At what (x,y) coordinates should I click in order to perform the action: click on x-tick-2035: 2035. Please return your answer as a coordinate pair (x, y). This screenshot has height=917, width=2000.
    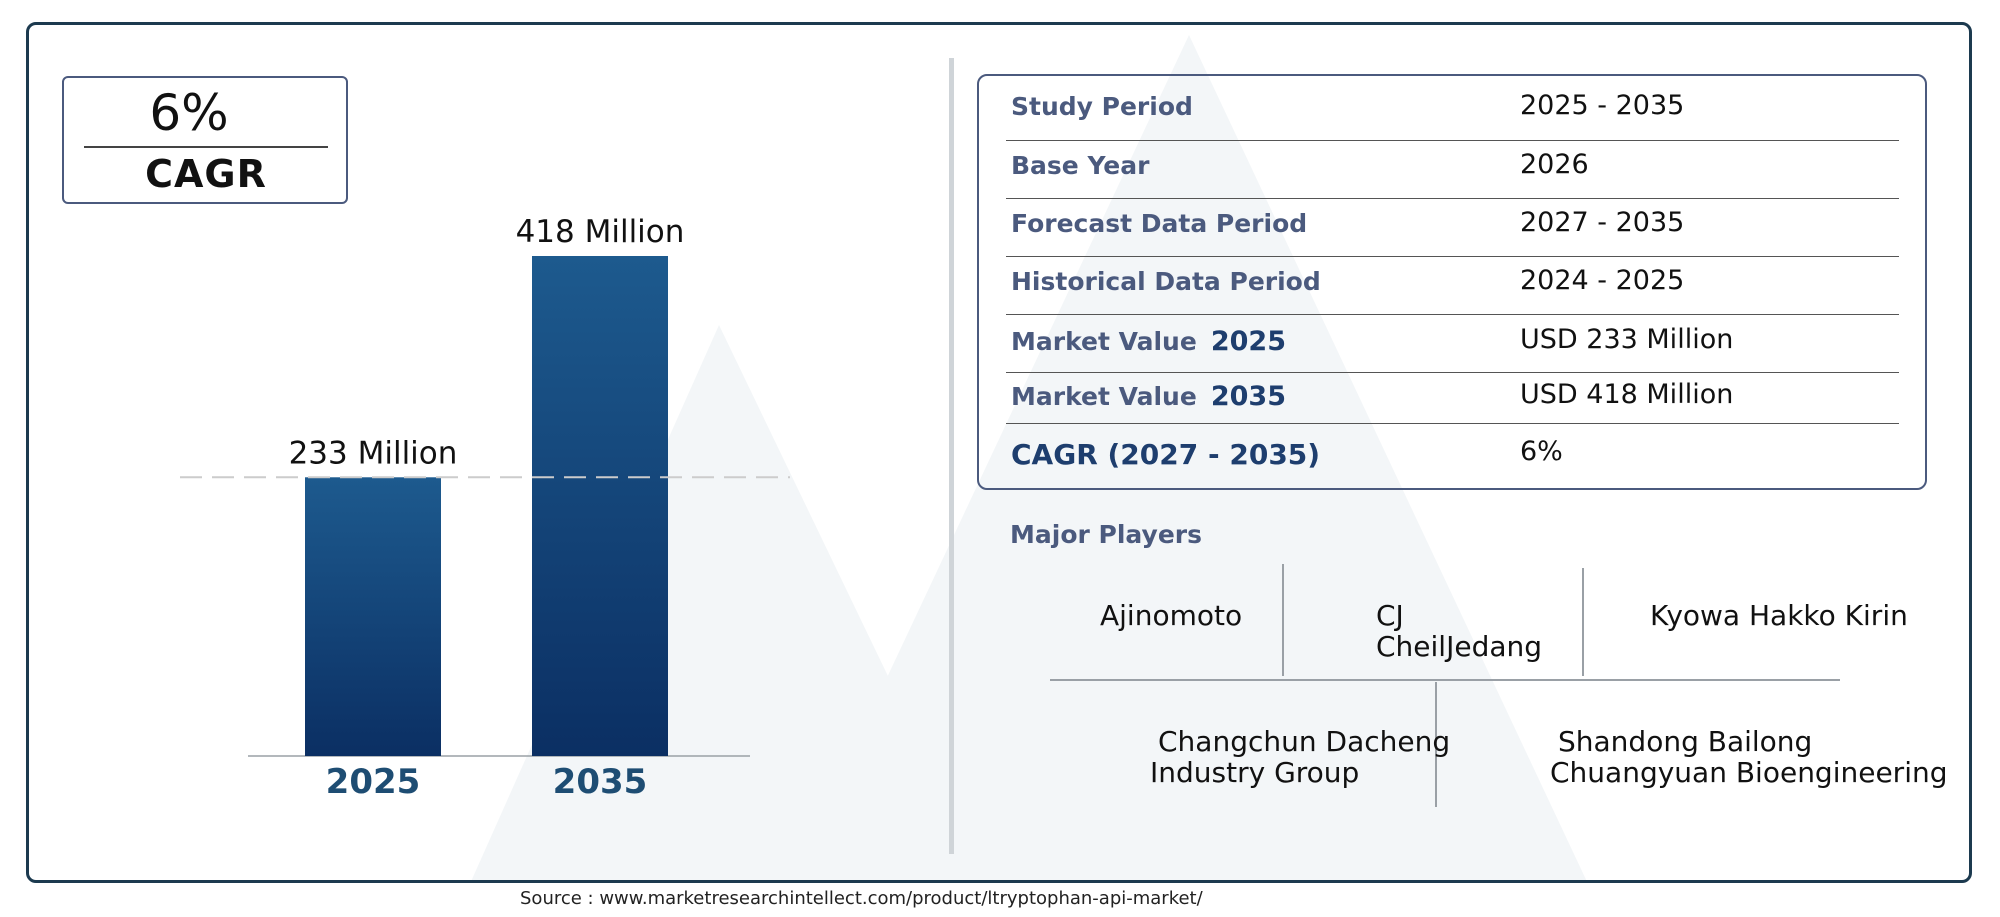
    Looking at the image, I should click on (600, 782).